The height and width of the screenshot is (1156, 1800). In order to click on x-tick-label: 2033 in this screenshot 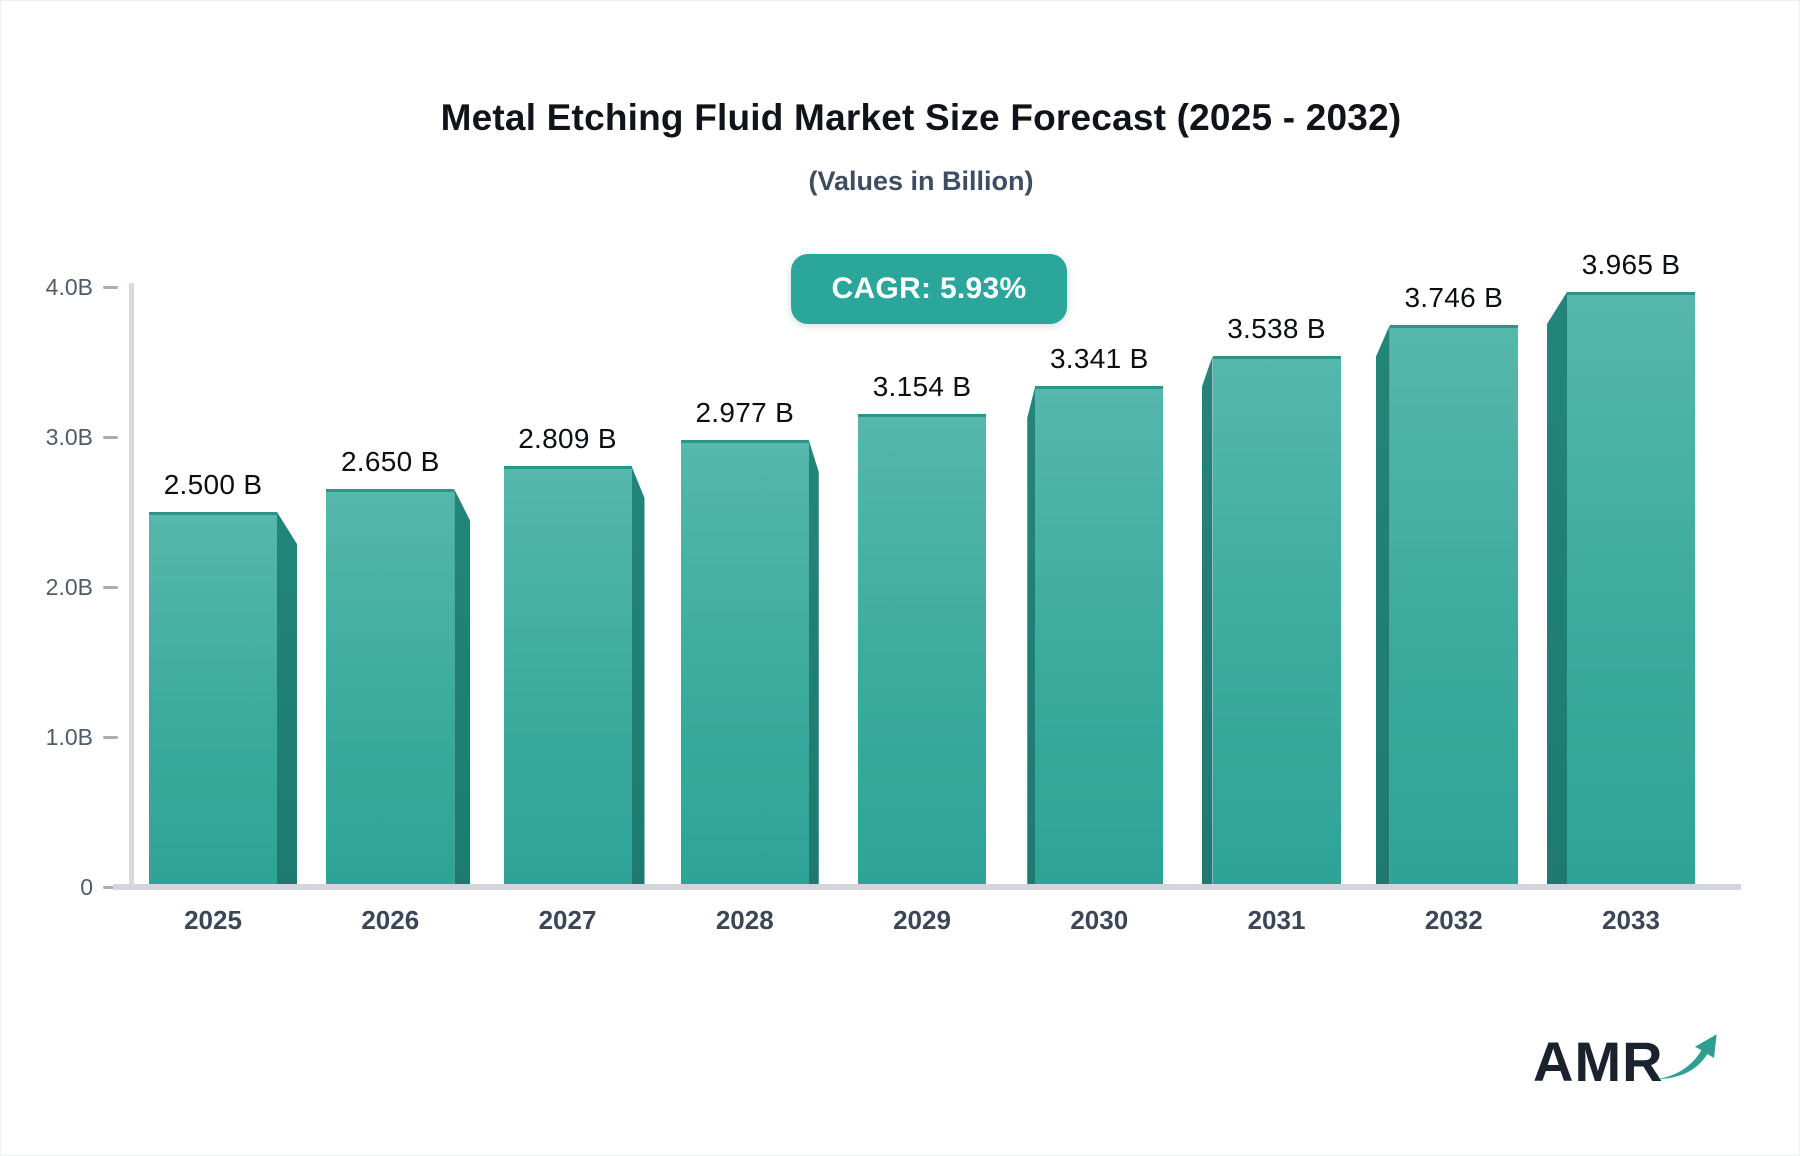, I will do `click(1631, 920)`.